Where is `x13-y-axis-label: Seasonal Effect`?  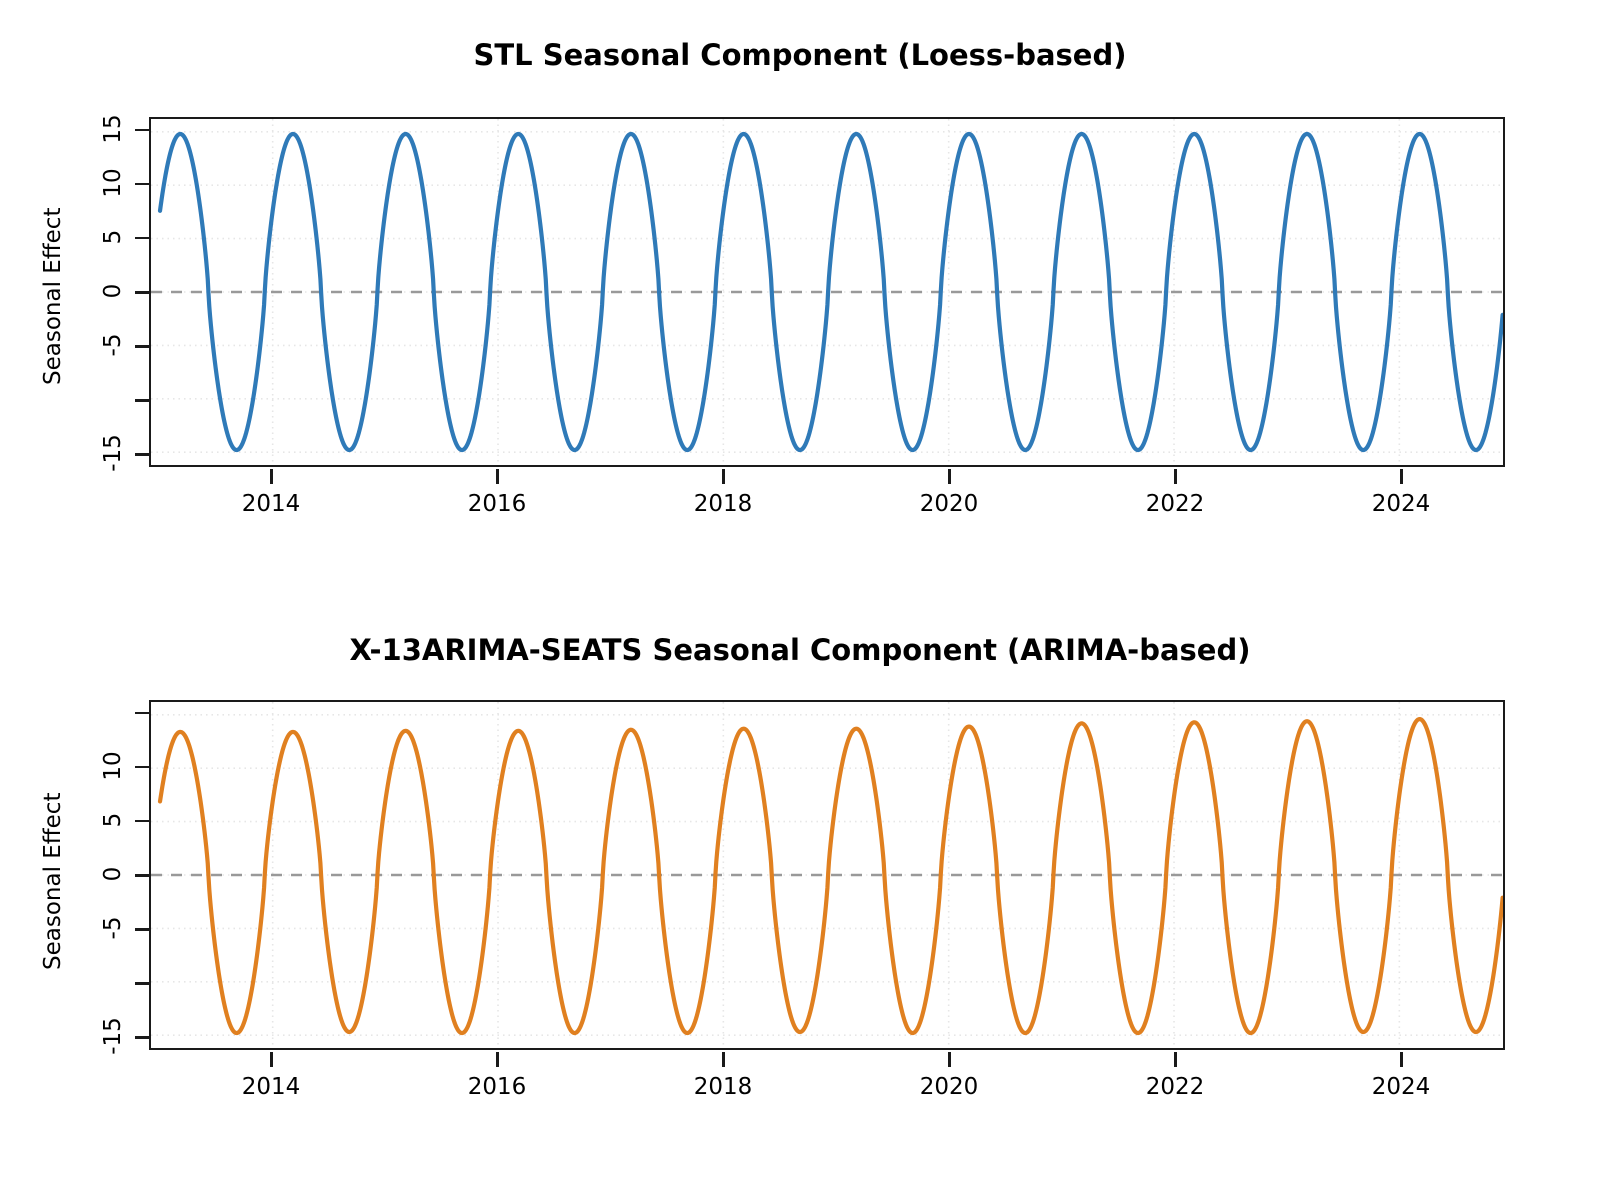 x13-y-axis-label: Seasonal Effect is located at coordinates (53, 881).